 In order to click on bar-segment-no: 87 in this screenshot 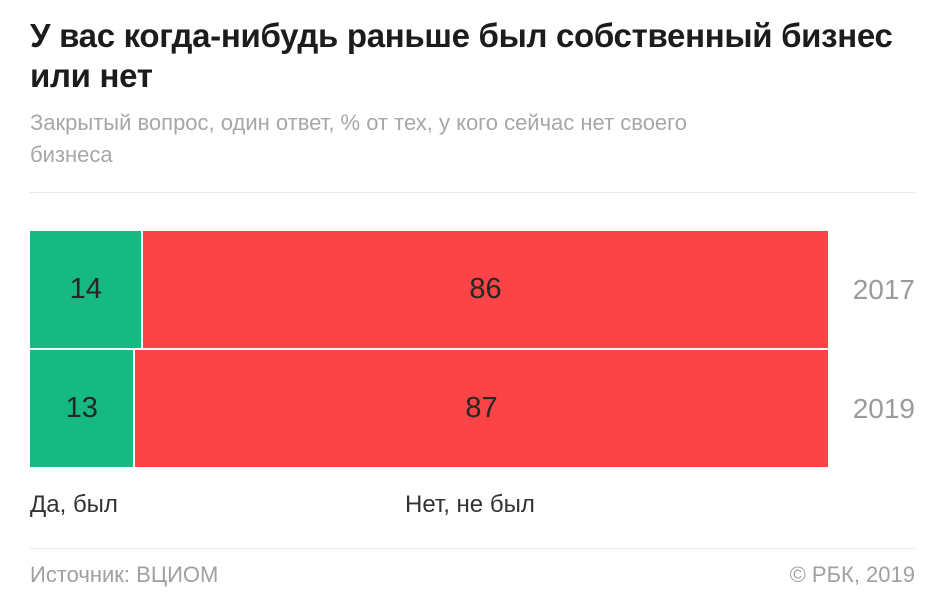, I will do `click(481, 408)`.